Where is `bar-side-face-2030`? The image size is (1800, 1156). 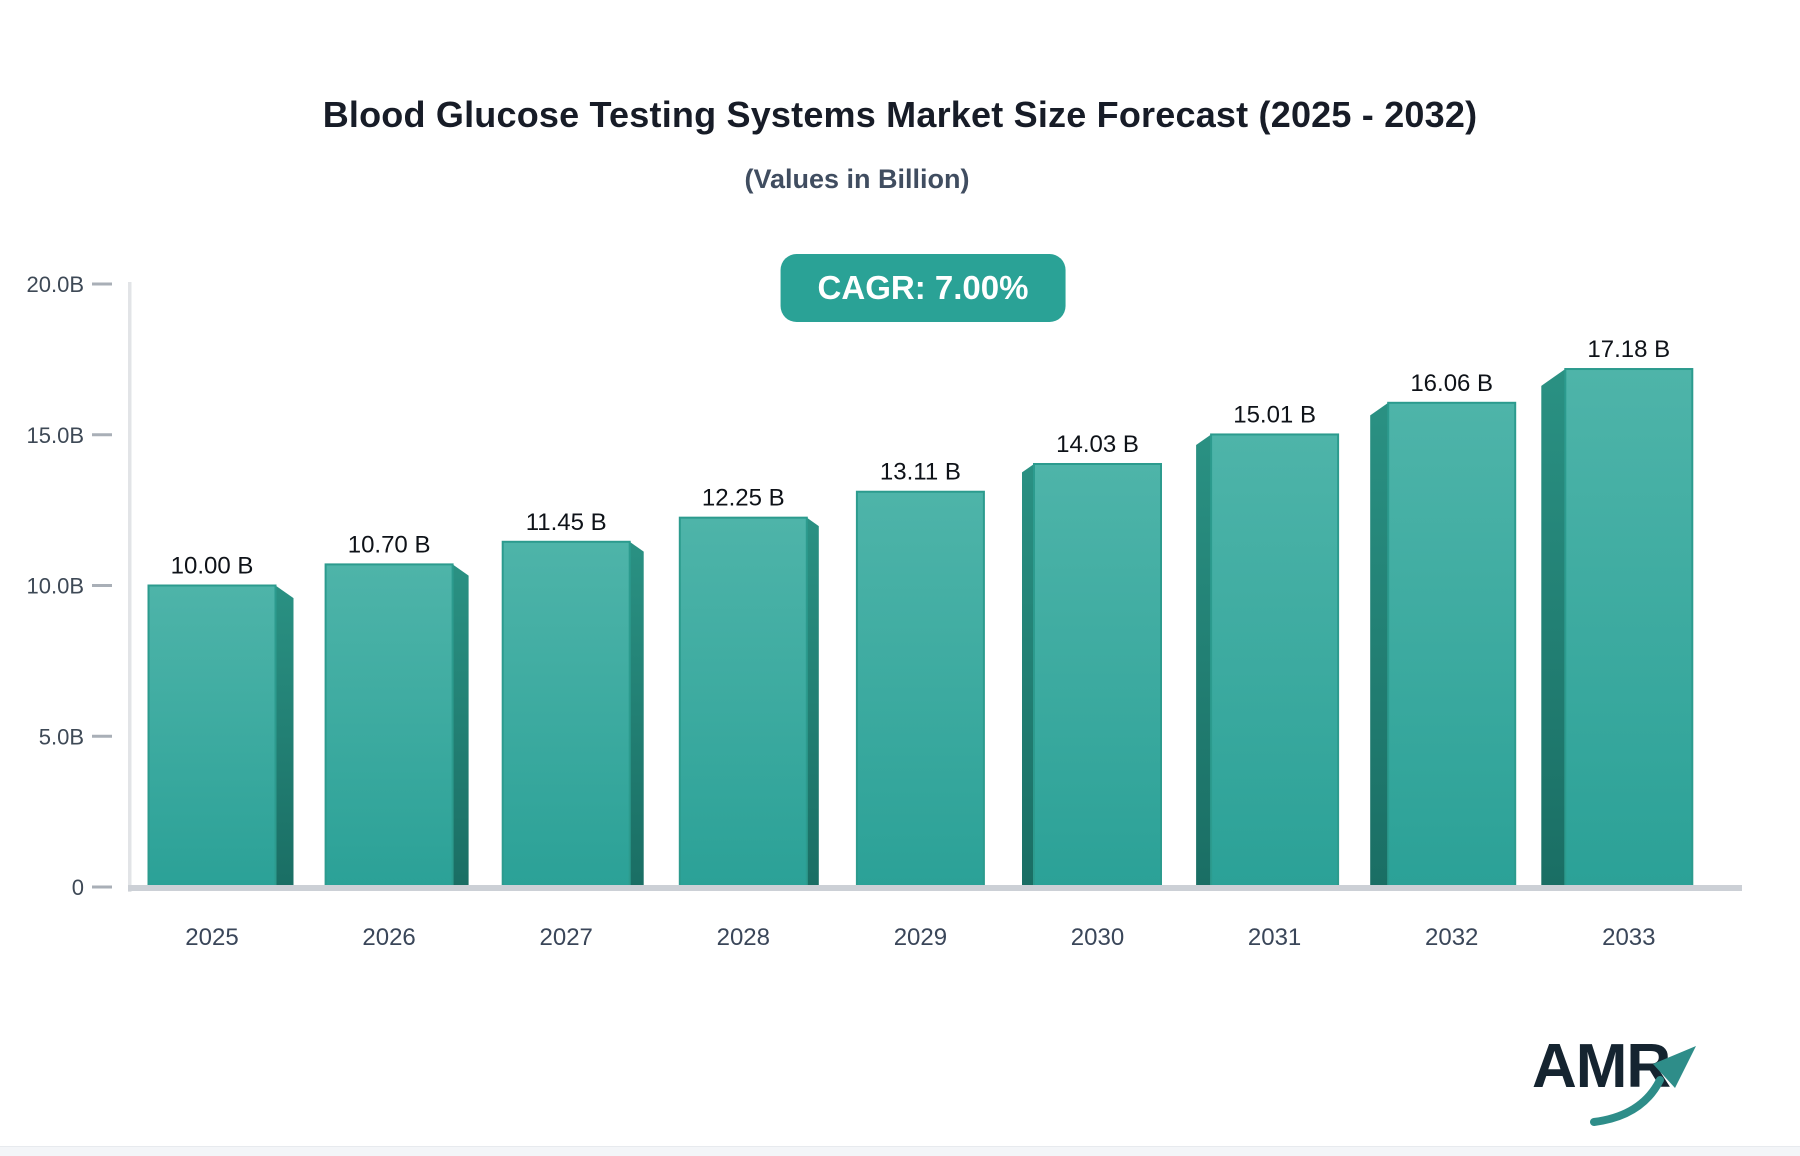 bar-side-face-2030 is located at coordinates (1028, 675).